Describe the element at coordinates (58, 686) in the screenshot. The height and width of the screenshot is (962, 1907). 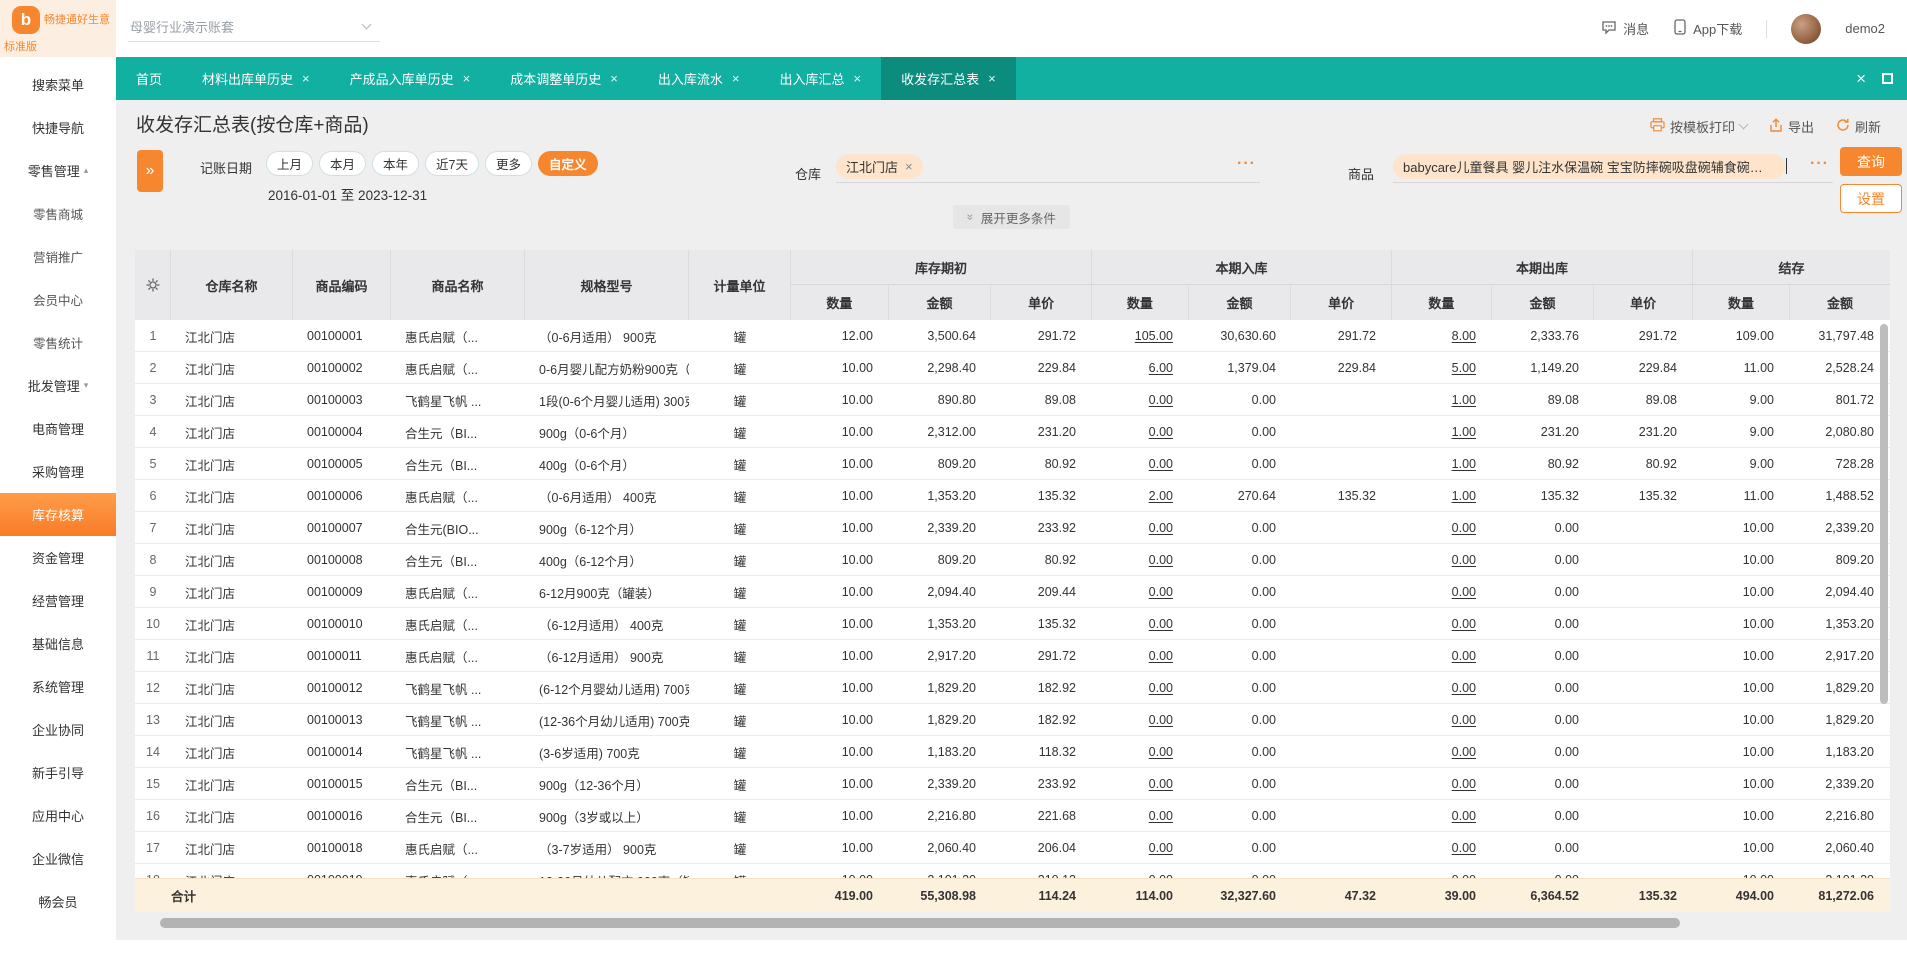
I see `sidebar-item-系统管理: 系统管理` at that location.